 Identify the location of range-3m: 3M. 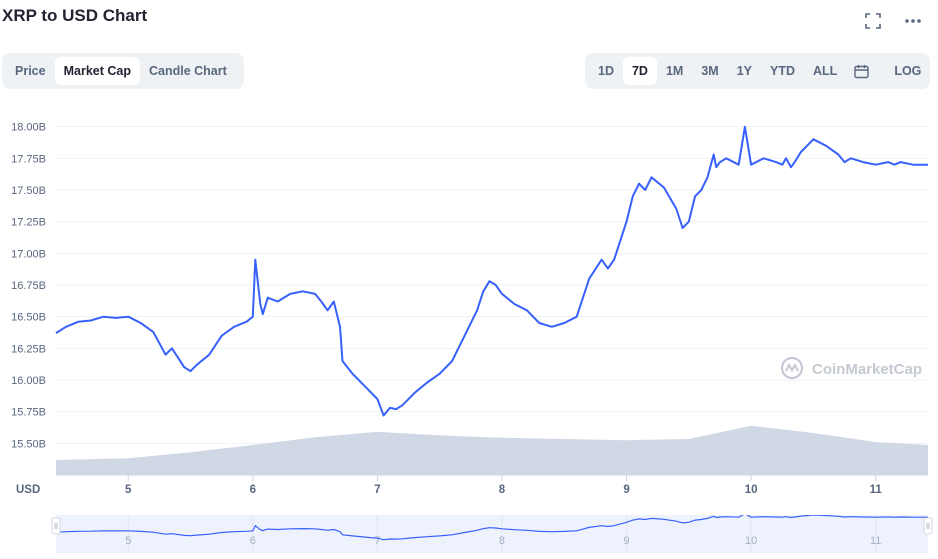
(710, 71).